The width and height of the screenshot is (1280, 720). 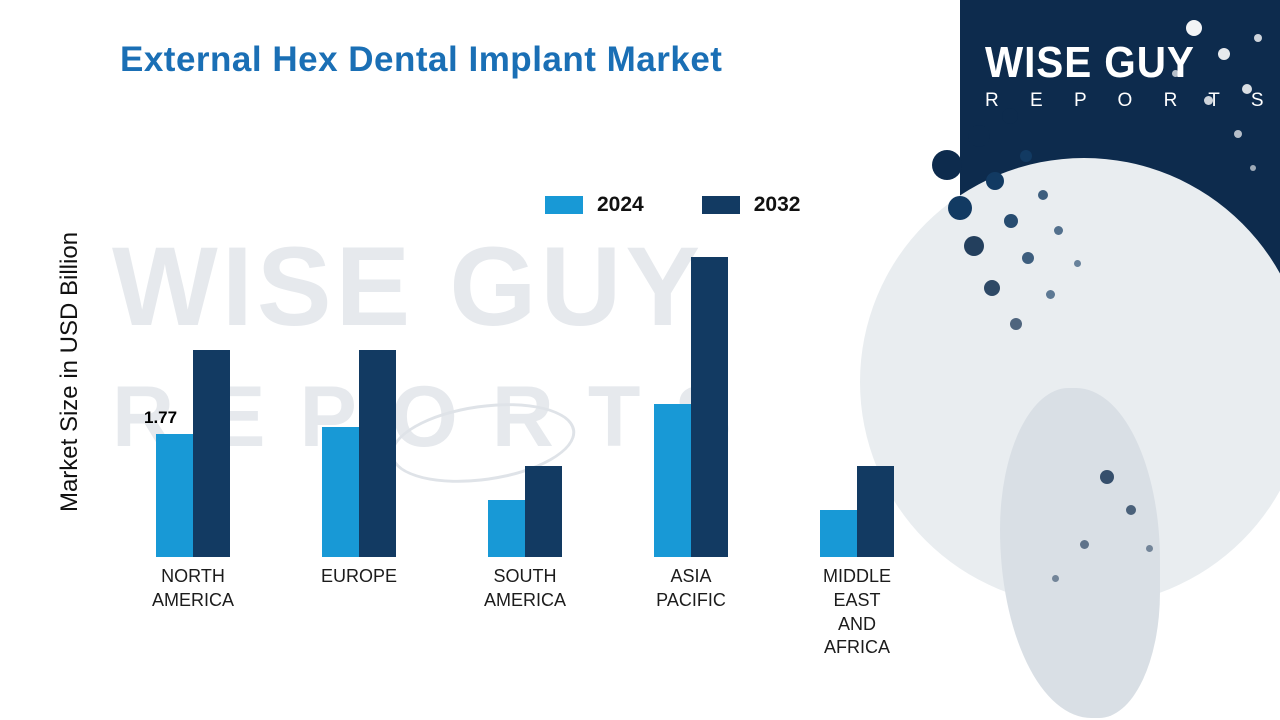 What do you see at coordinates (672, 480) in the screenshot?
I see `bar-2024-asia-pacific` at bounding box center [672, 480].